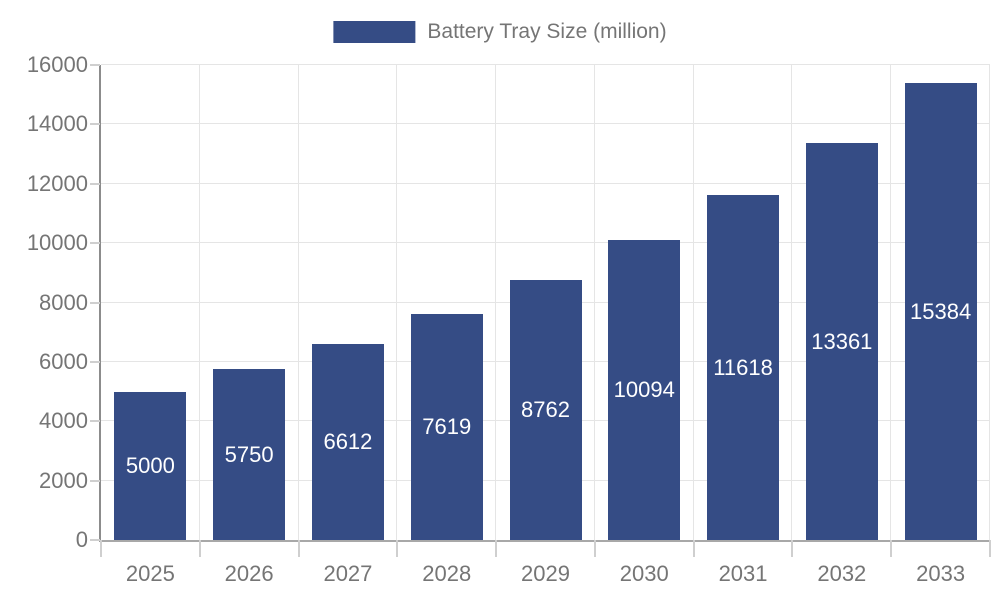 The image size is (1000, 600). What do you see at coordinates (743, 573) in the screenshot?
I see `x-tick-label: 2031` at bounding box center [743, 573].